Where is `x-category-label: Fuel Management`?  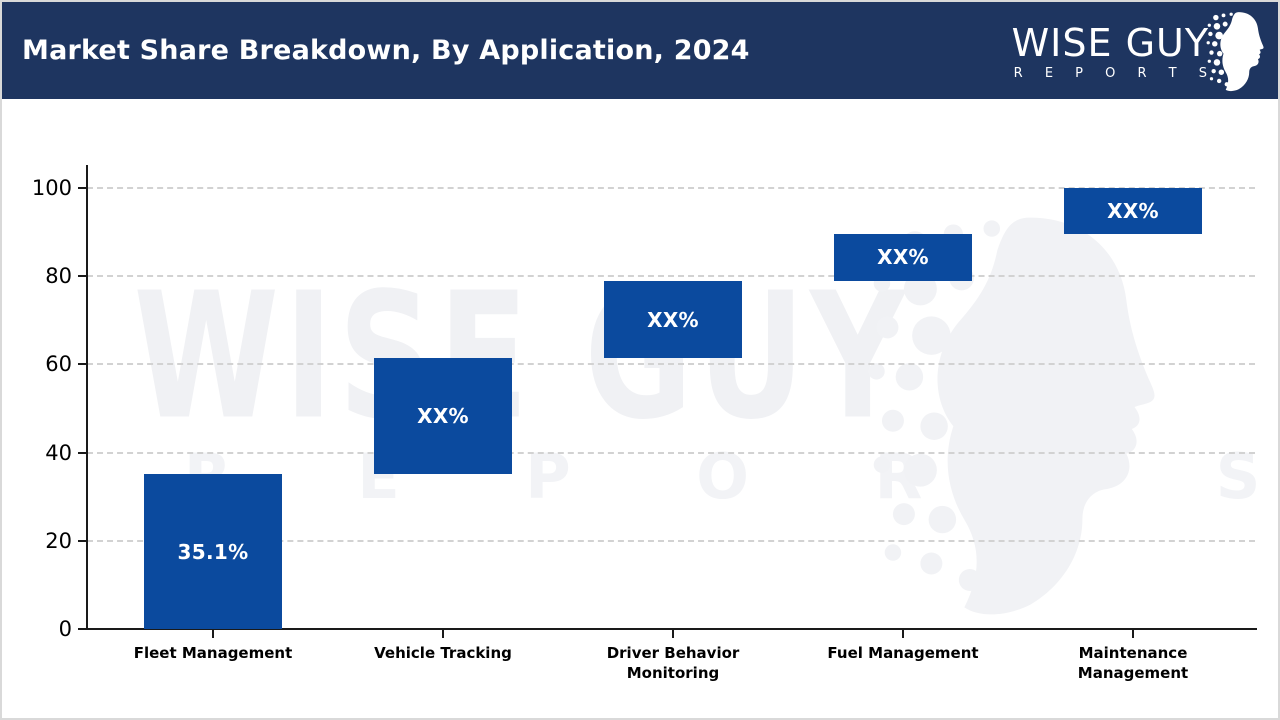 x-category-label: Fuel Management is located at coordinates (903, 653).